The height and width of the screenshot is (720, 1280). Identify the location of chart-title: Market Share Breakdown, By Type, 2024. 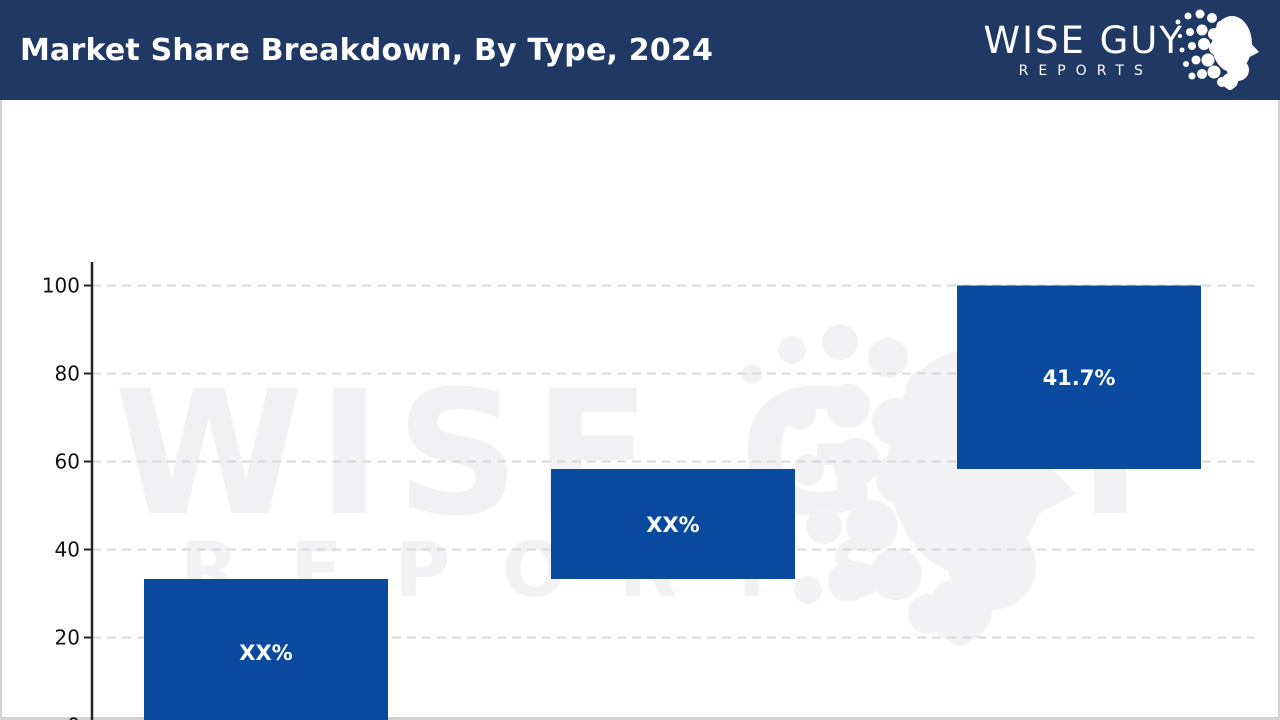
(367, 50).